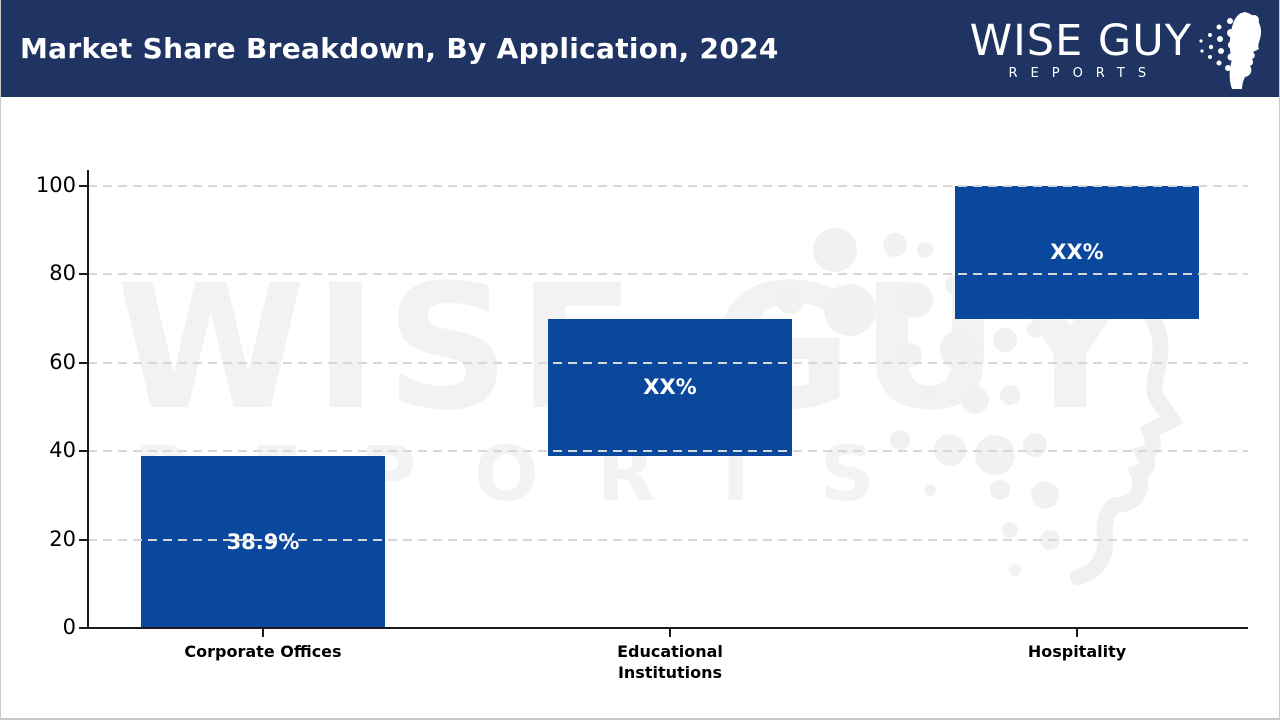 This screenshot has width=1280, height=720. I want to click on x-category-label: Hospitality, so click(1077, 651).